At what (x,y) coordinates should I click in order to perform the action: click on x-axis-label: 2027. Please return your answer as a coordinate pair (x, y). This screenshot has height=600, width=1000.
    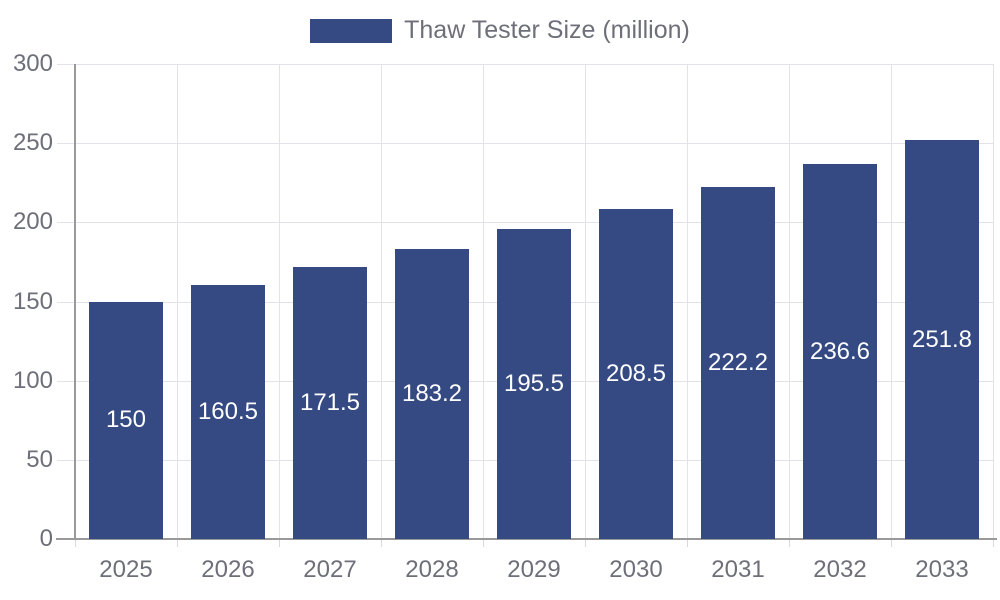
    Looking at the image, I should click on (330, 569).